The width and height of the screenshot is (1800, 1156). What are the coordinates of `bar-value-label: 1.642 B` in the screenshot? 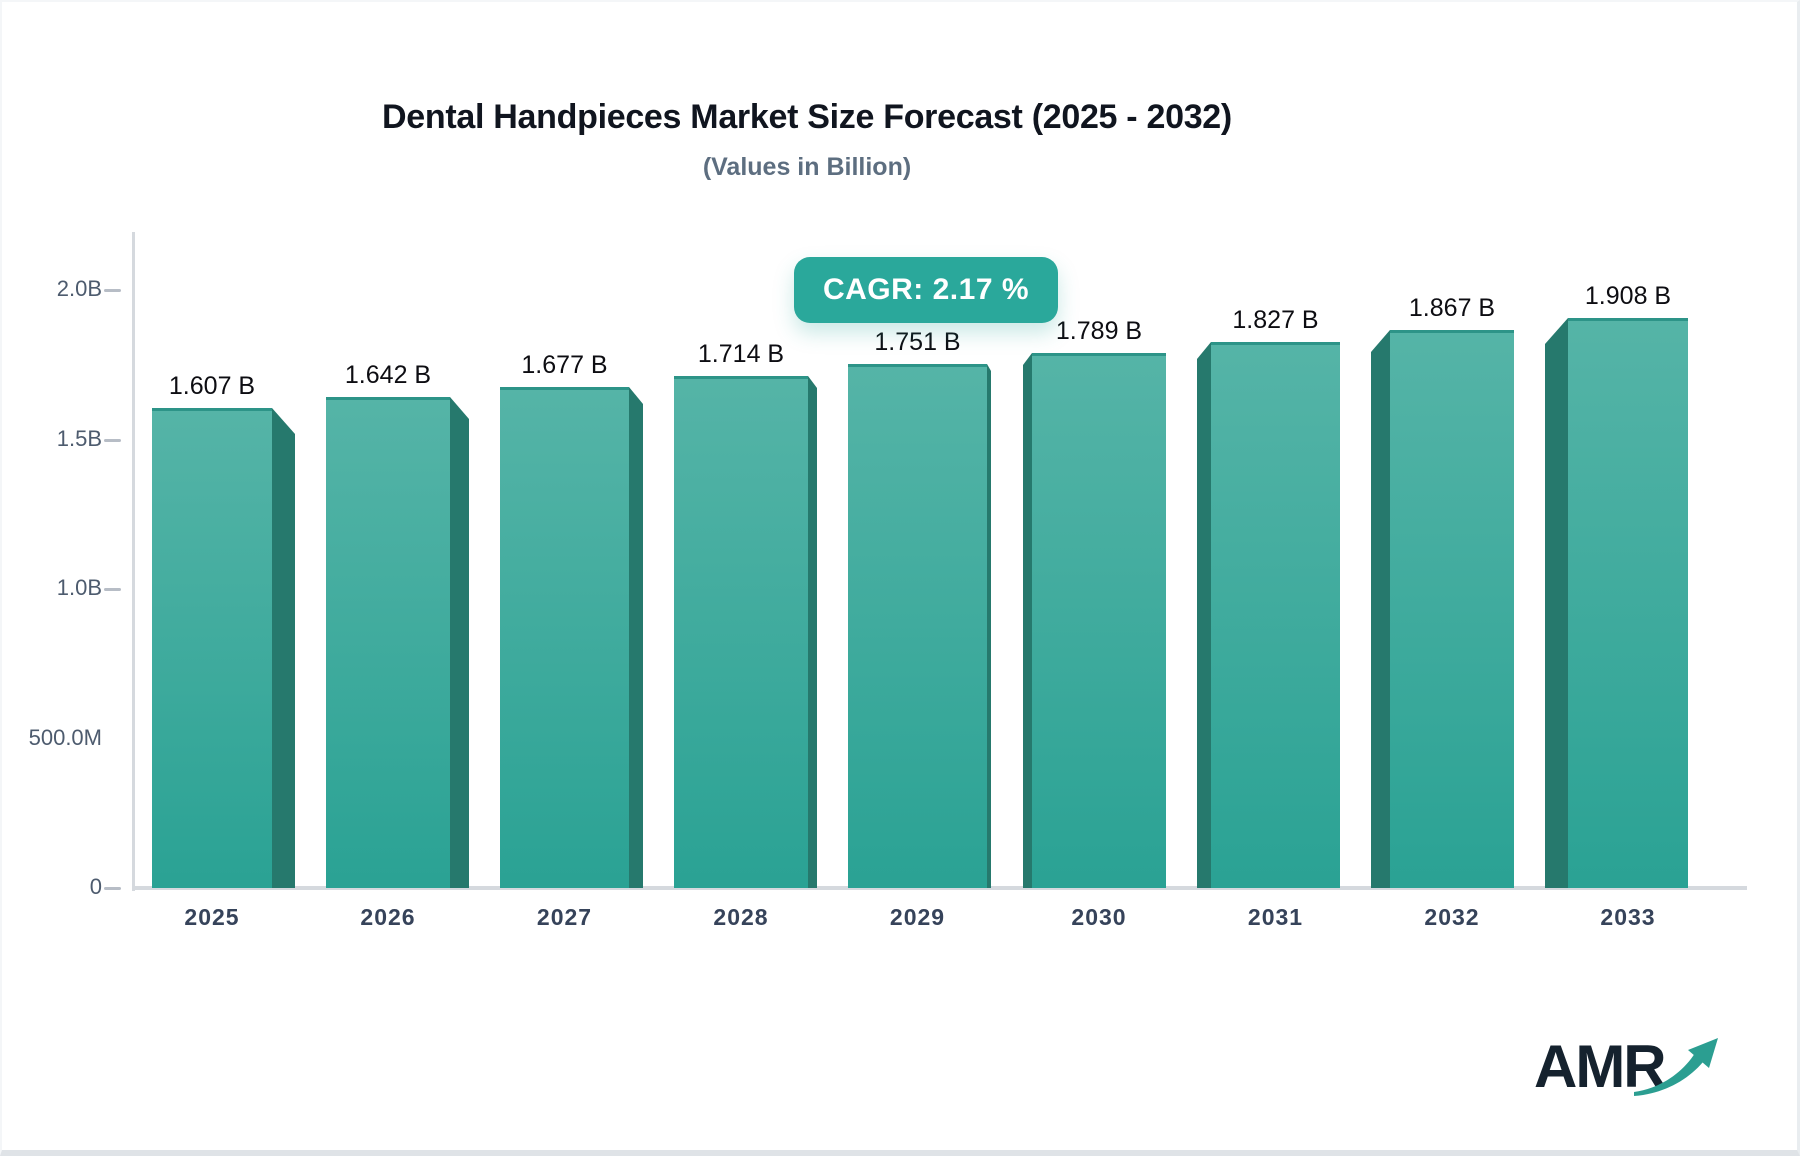 It's located at (388, 375).